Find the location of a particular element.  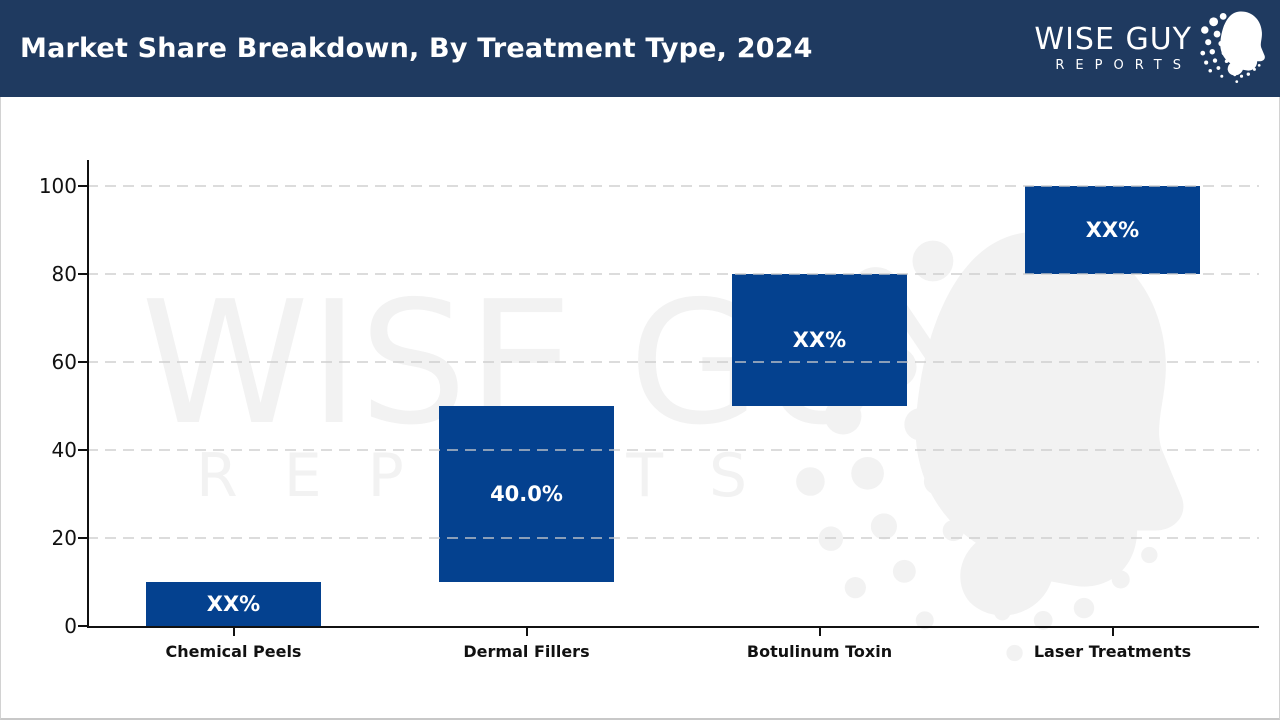

wiseguy-logo-text: WISE GUY REPORTS is located at coordinates (1113, 47).